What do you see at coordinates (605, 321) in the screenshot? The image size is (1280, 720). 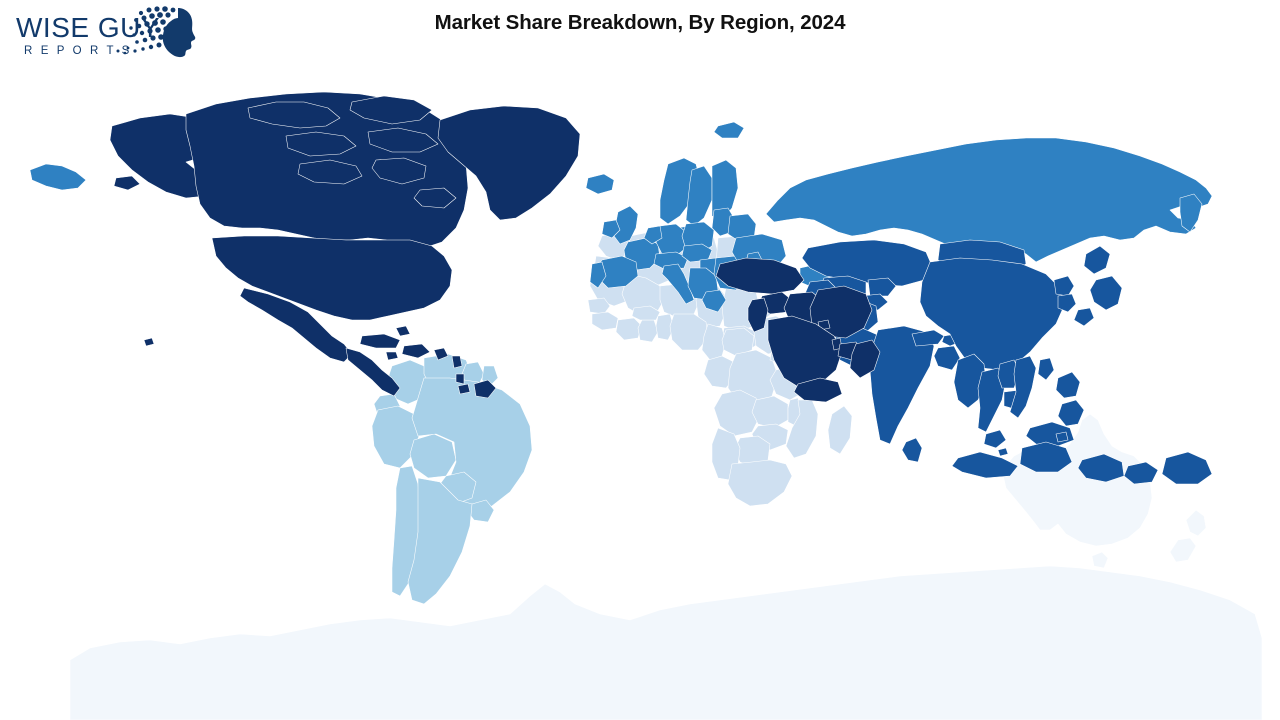 I see `country-guinea` at bounding box center [605, 321].